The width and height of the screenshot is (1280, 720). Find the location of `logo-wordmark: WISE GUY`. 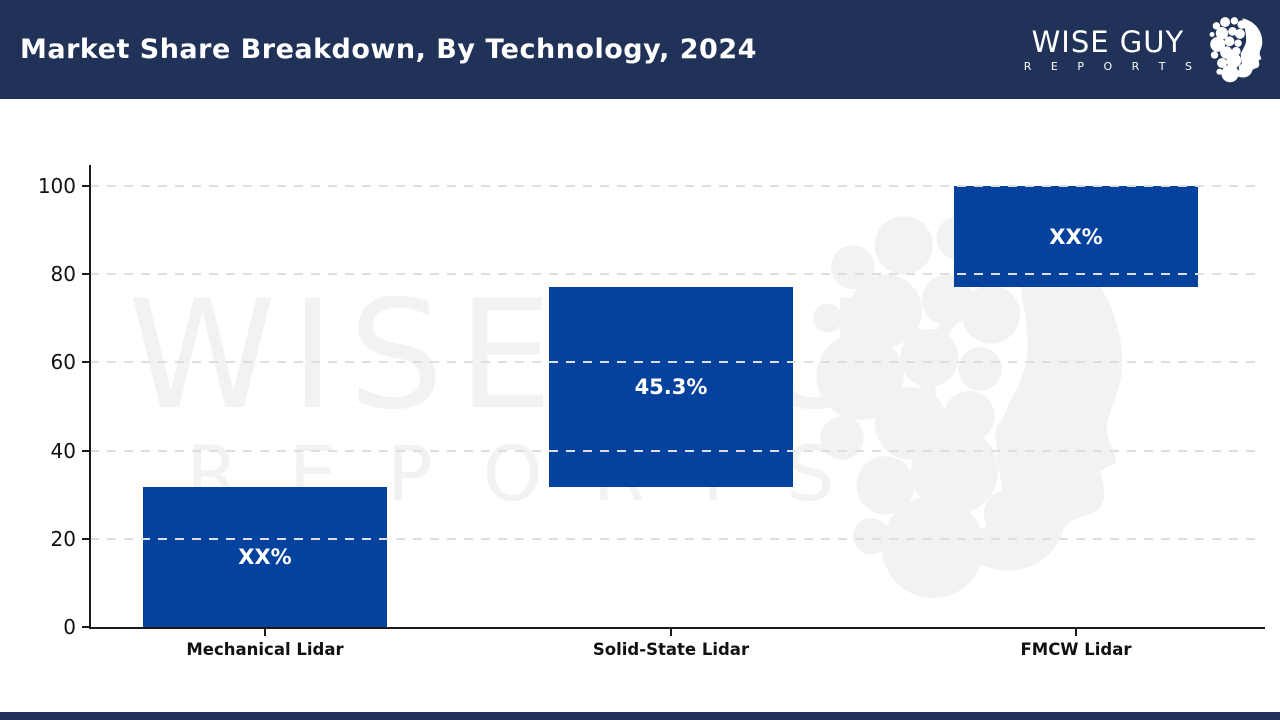

logo-wordmark: WISE GUY is located at coordinates (1108, 42).